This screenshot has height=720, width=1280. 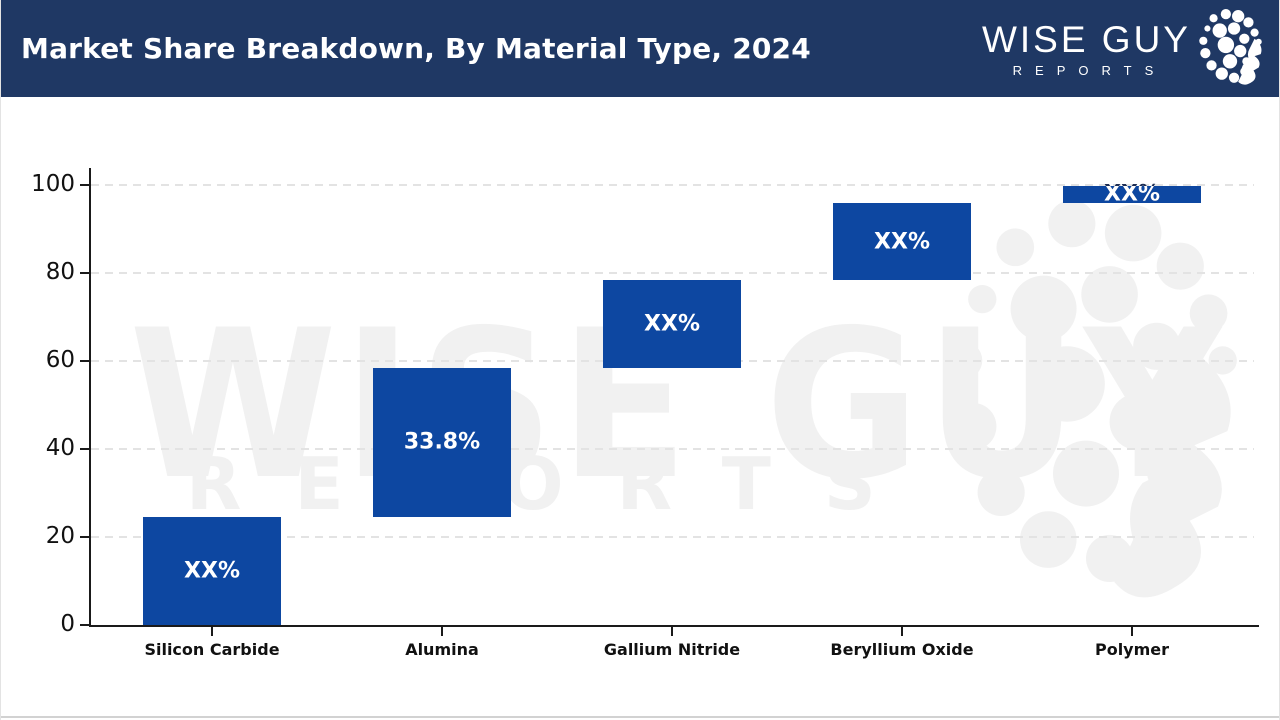 I want to click on x-category-label: Alumina, so click(x=442, y=649).